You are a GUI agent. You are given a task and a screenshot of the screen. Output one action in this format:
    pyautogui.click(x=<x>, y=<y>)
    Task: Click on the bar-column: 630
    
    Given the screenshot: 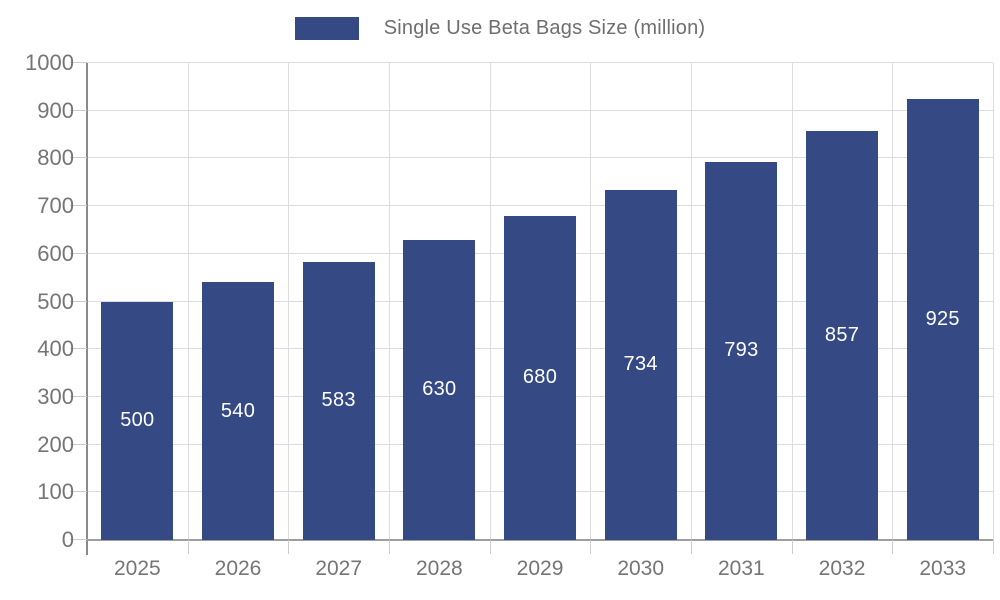 What is the action you would take?
    pyautogui.click(x=439, y=301)
    